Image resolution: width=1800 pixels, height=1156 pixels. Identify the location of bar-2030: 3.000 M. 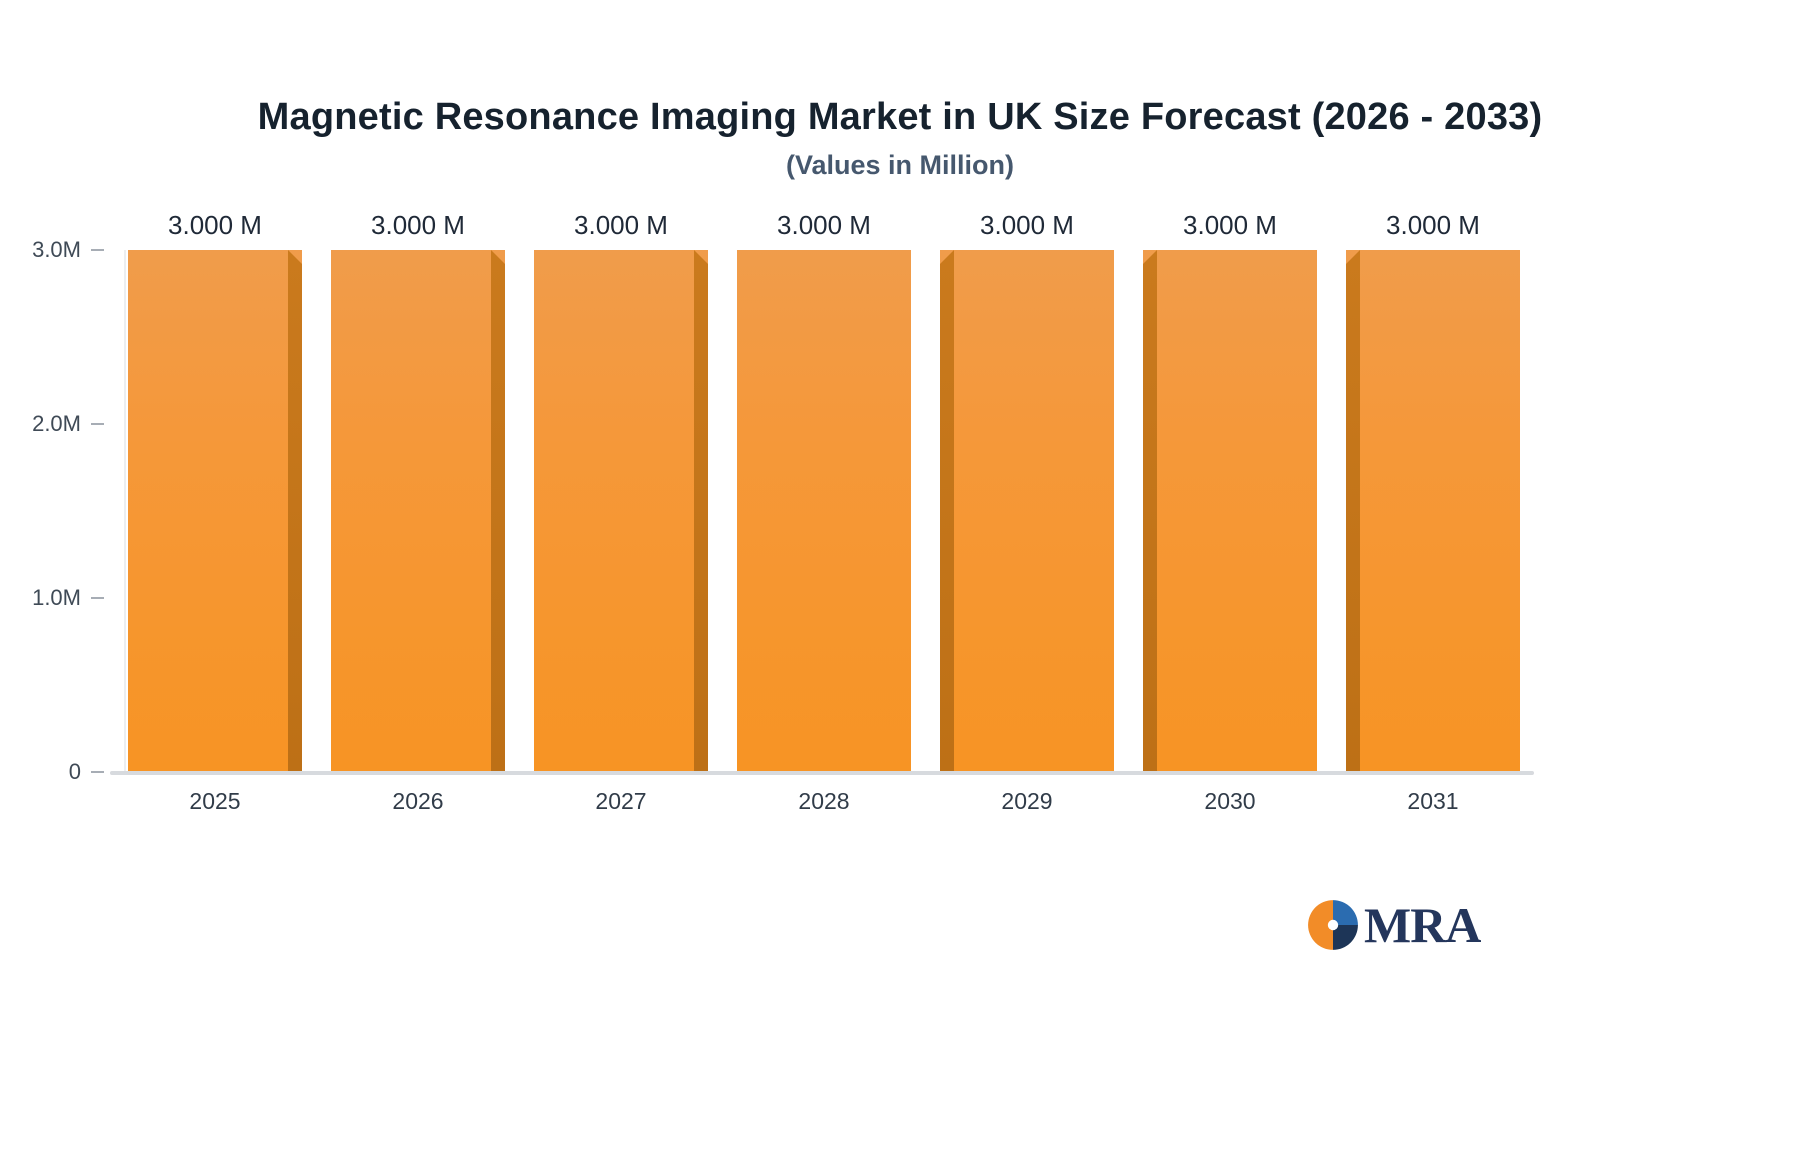
(1230, 490).